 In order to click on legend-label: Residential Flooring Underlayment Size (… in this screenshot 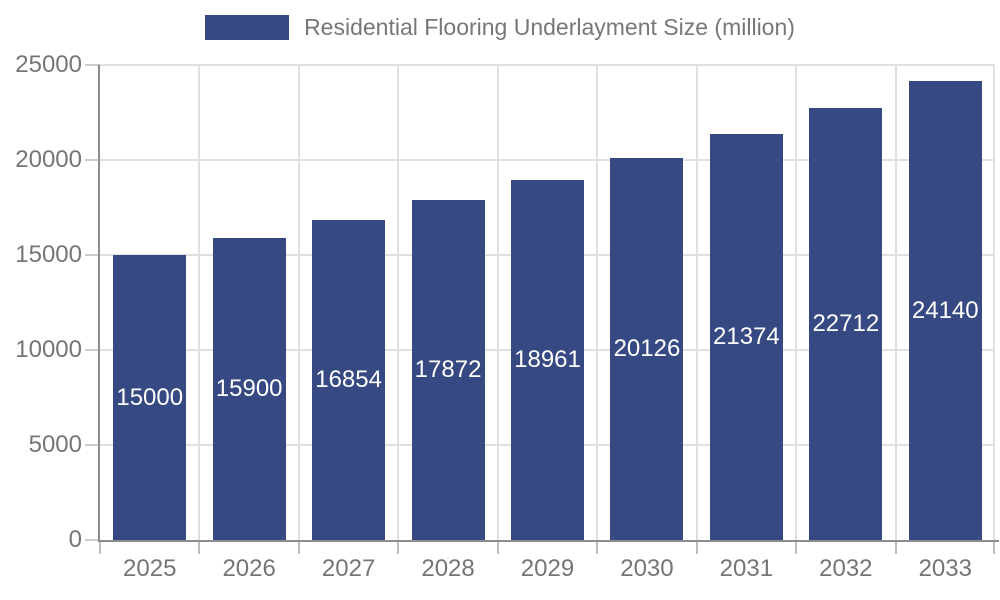, I will do `click(549, 27)`.